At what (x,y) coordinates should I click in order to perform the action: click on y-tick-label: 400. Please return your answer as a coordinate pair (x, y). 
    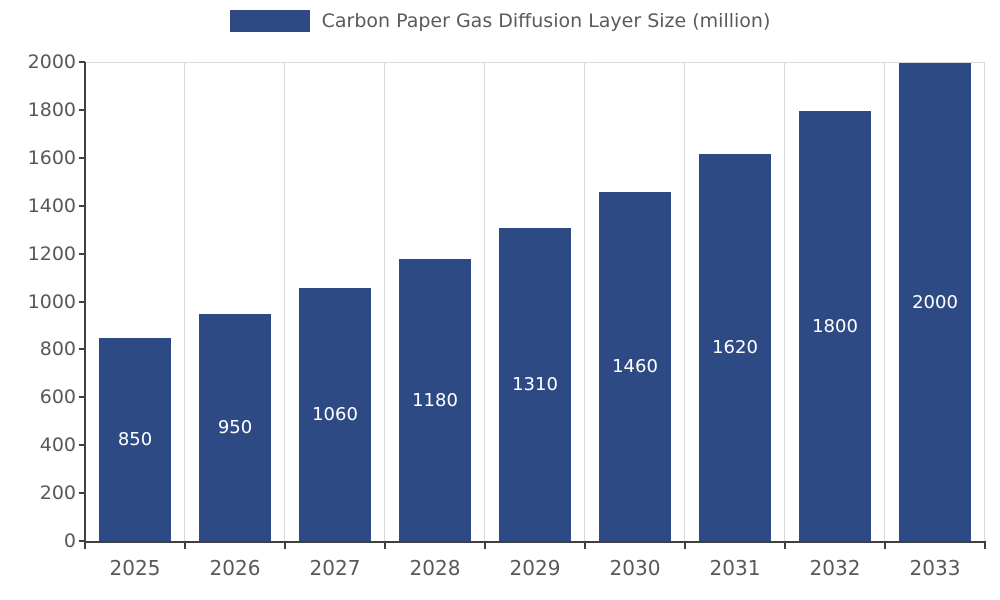
    Looking at the image, I should click on (57, 445).